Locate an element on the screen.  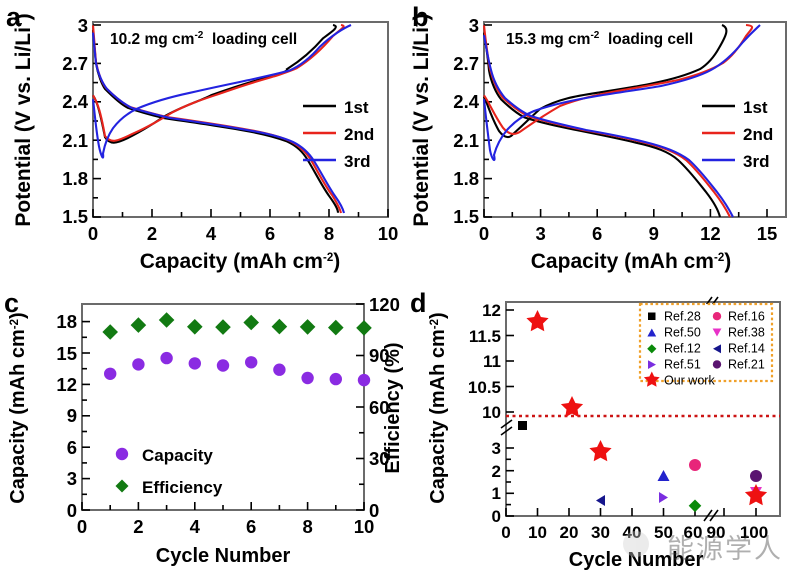
panel-a-xtick-4: 4 is located at coordinates (211, 233).